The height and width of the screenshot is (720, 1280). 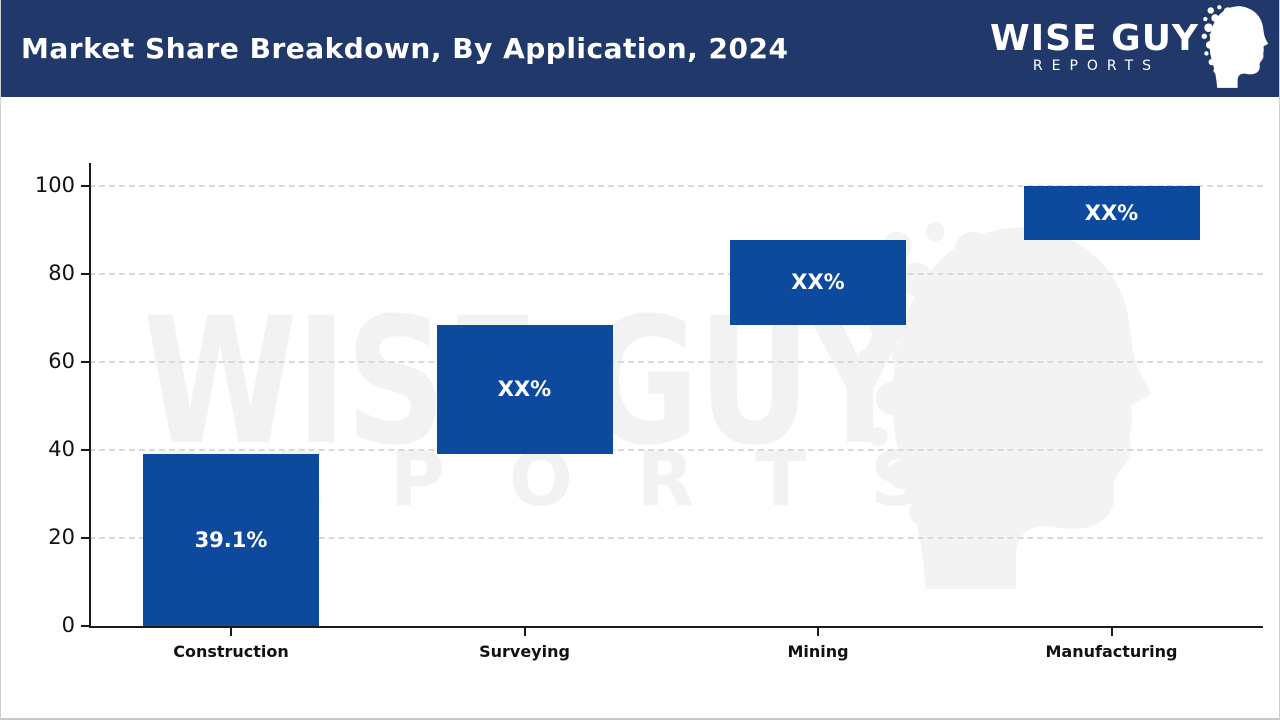 I want to click on logo-head-icon, so click(x=1235, y=46).